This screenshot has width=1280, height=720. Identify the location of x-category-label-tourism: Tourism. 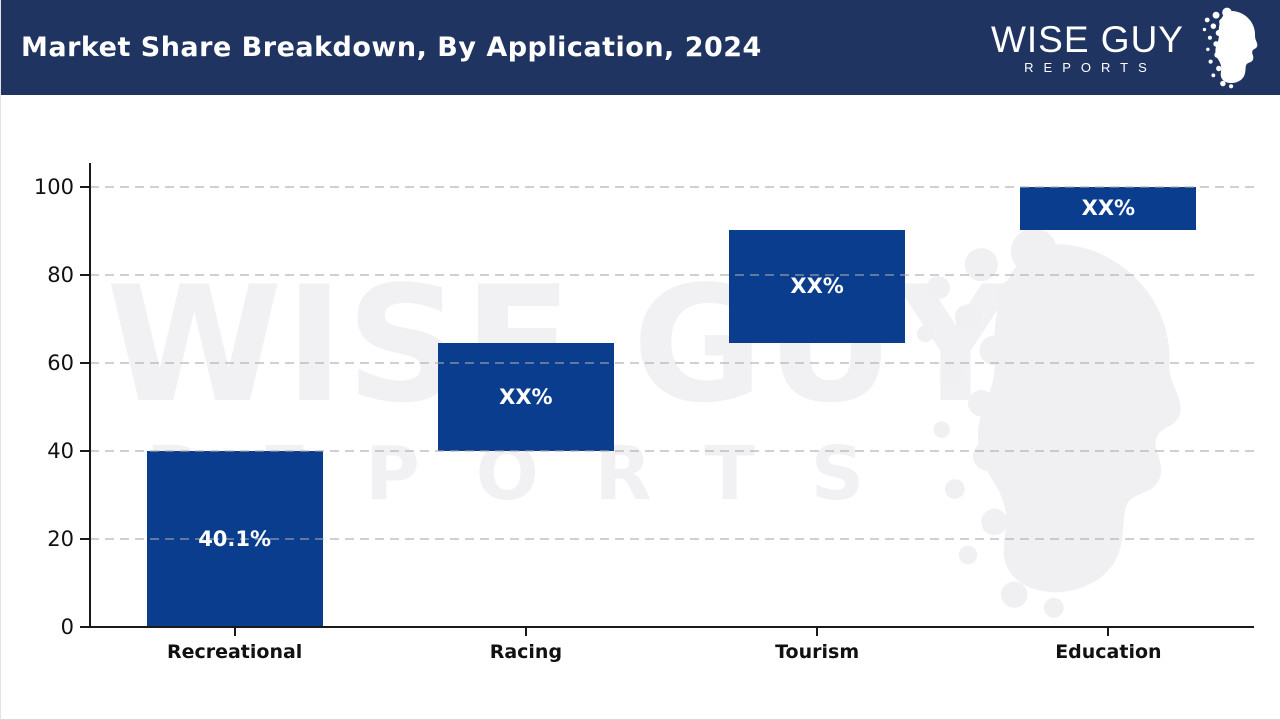
(817, 652).